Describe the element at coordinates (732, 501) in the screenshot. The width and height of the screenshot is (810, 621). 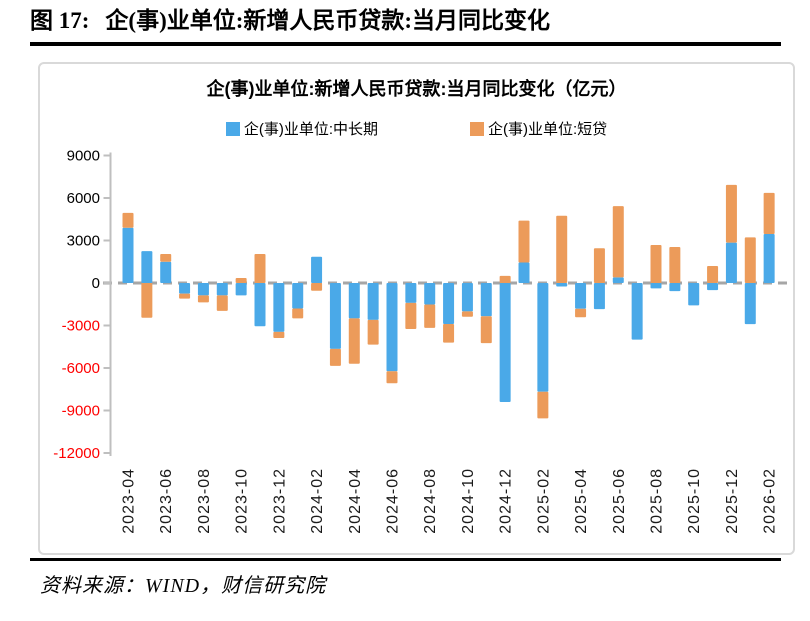
I see `x-tick-label: 2025-12` at that location.